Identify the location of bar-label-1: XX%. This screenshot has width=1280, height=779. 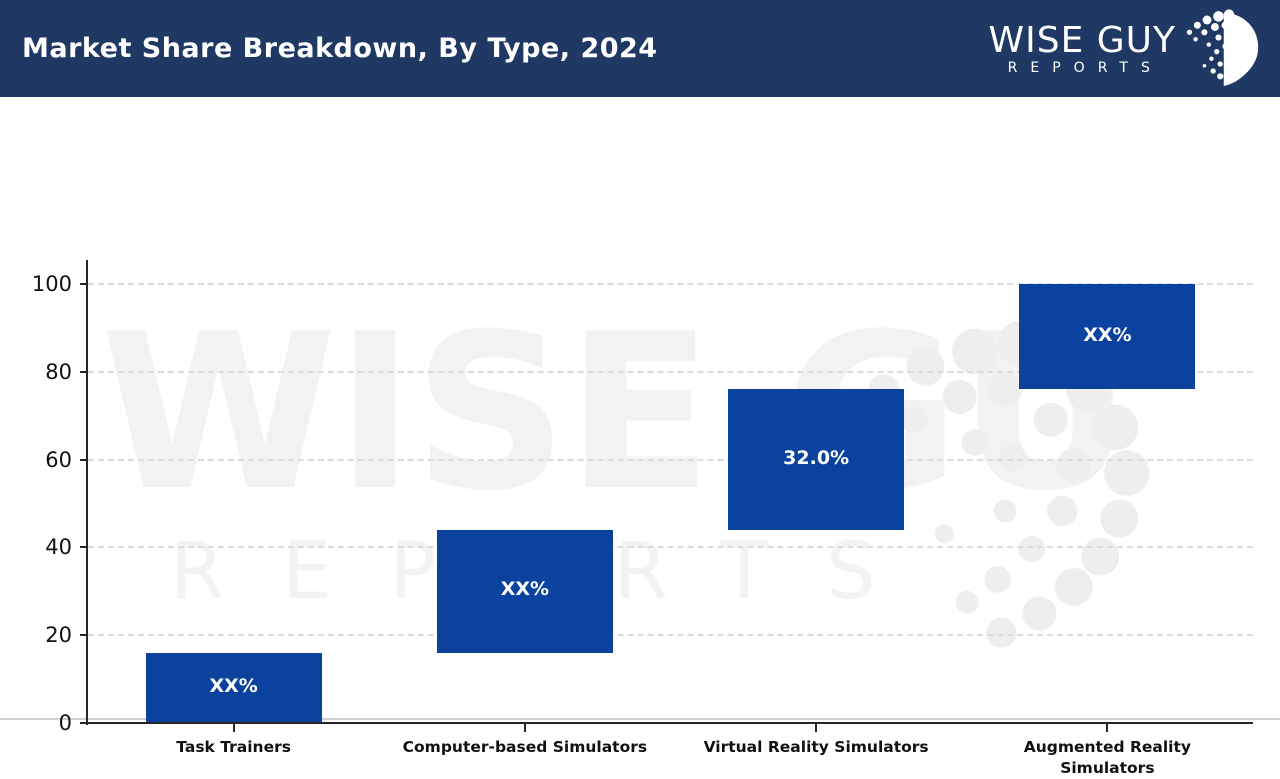
(233, 685).